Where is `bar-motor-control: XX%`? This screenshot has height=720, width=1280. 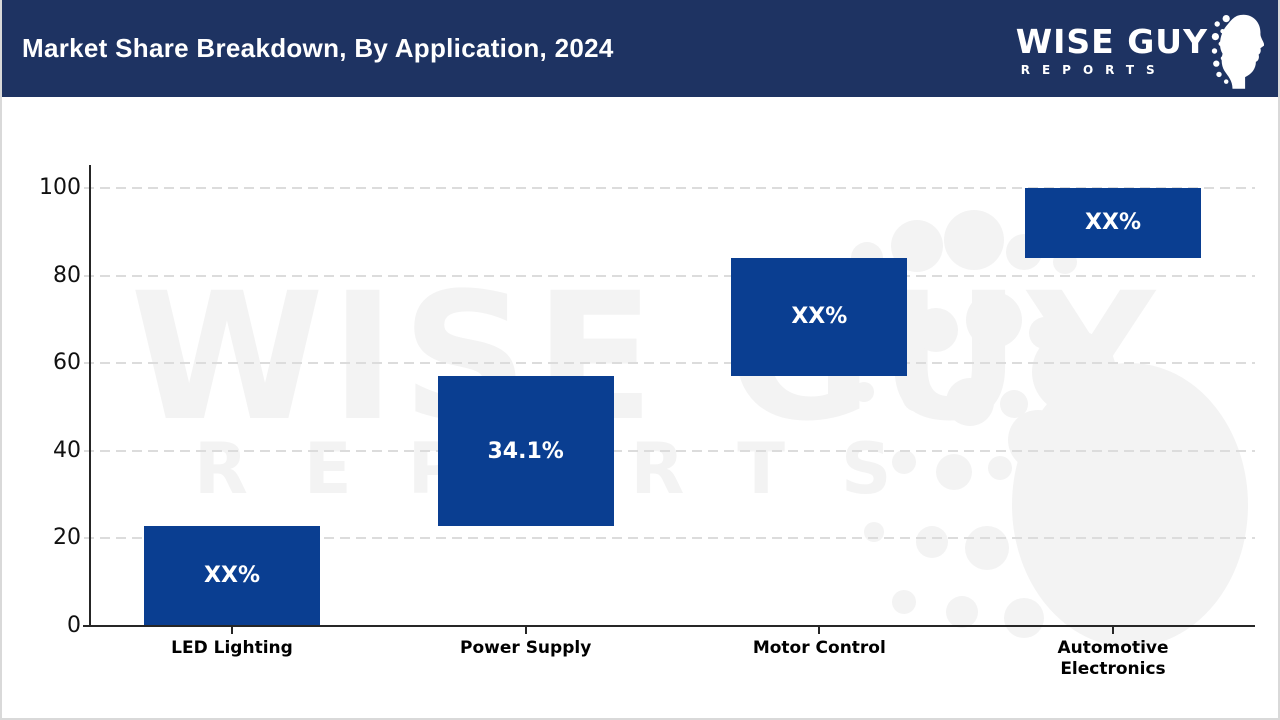 bar-motor-control: XX% is located at coordinates (819, 317).